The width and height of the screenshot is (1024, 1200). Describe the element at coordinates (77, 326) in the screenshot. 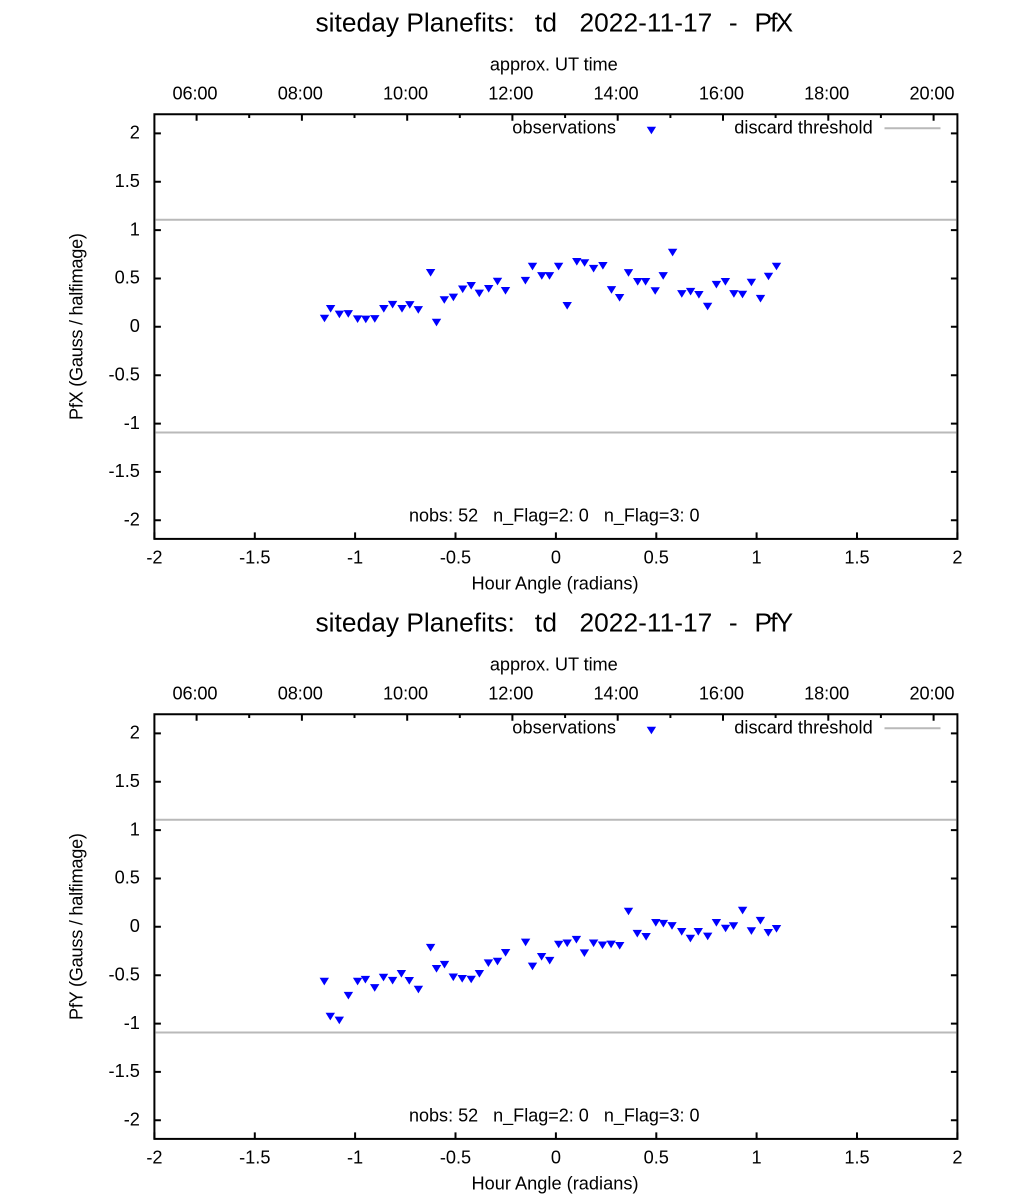

I see `svg-text: PfX (Gauss / halfimage)` at that location.